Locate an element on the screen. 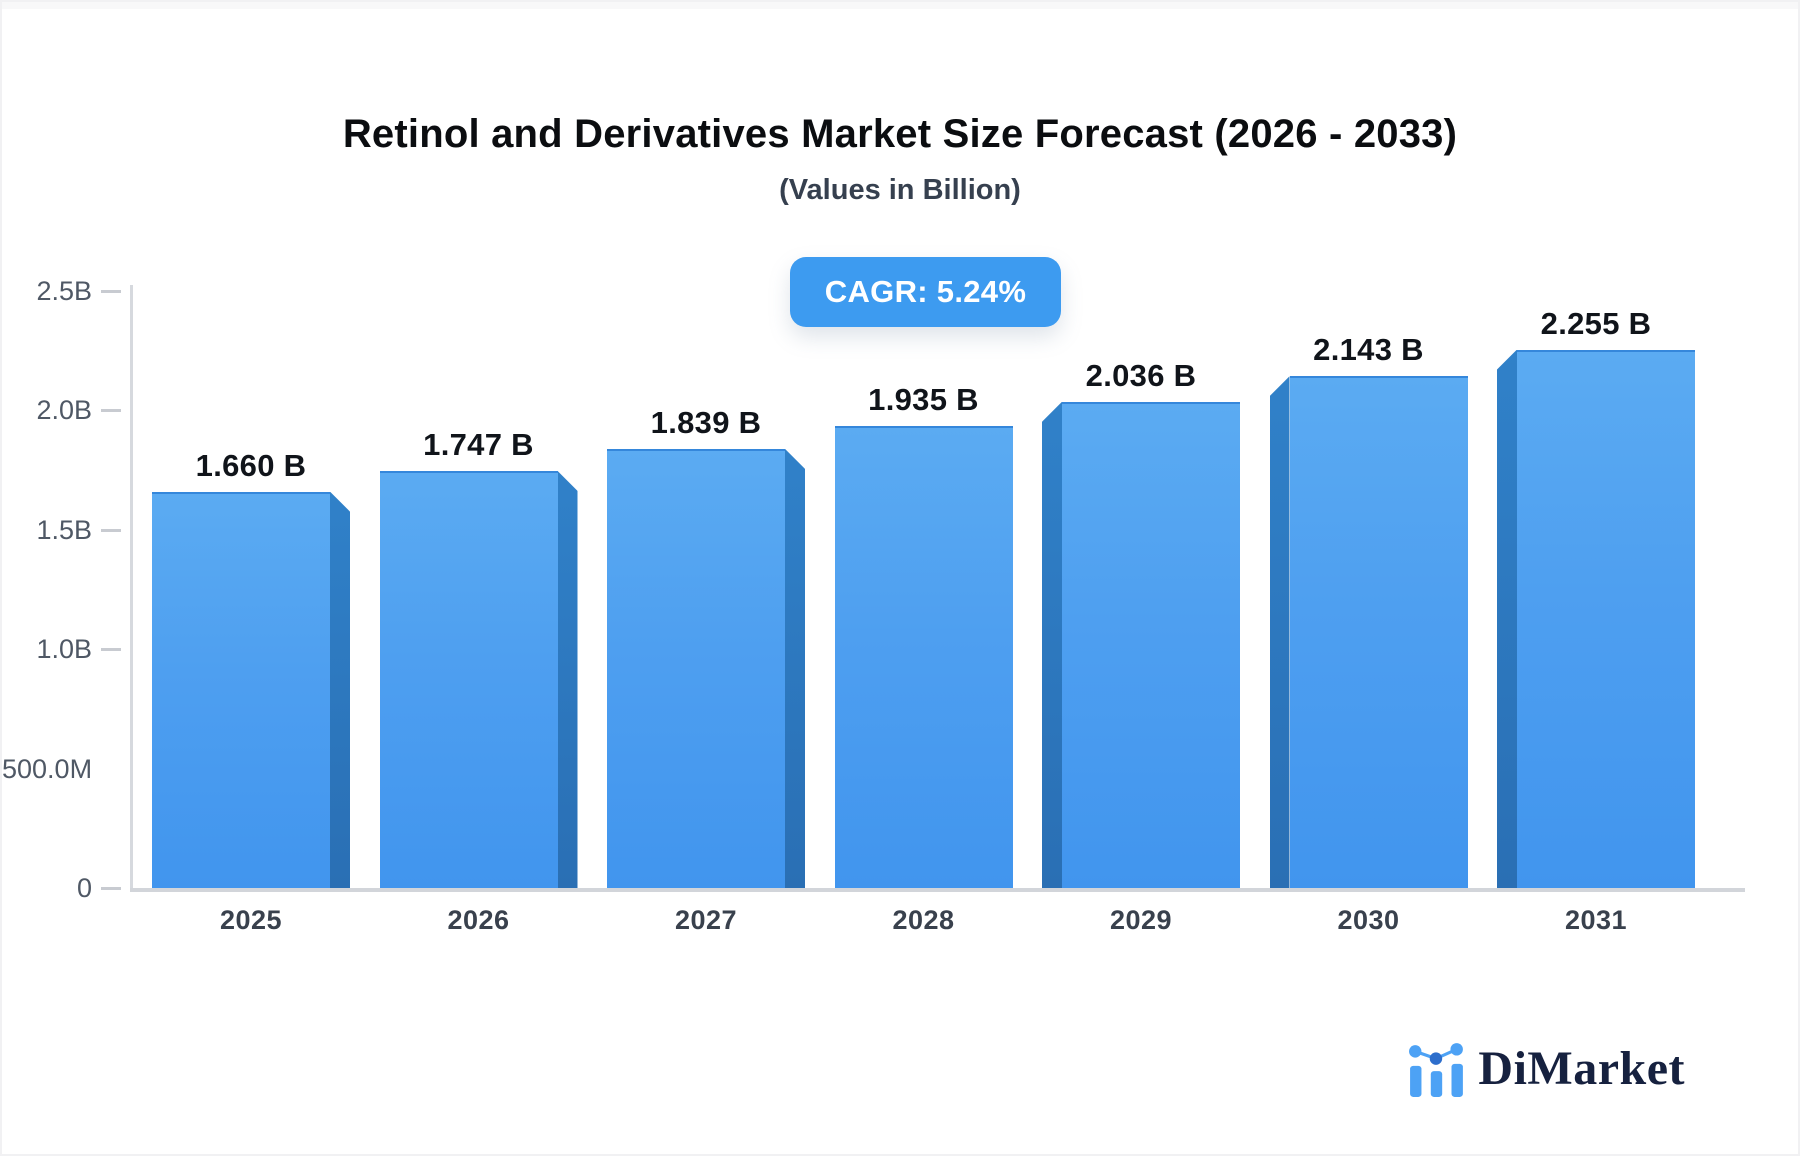  bar-value-label-2028: 1.935 B is located at coordinates (923, 399).